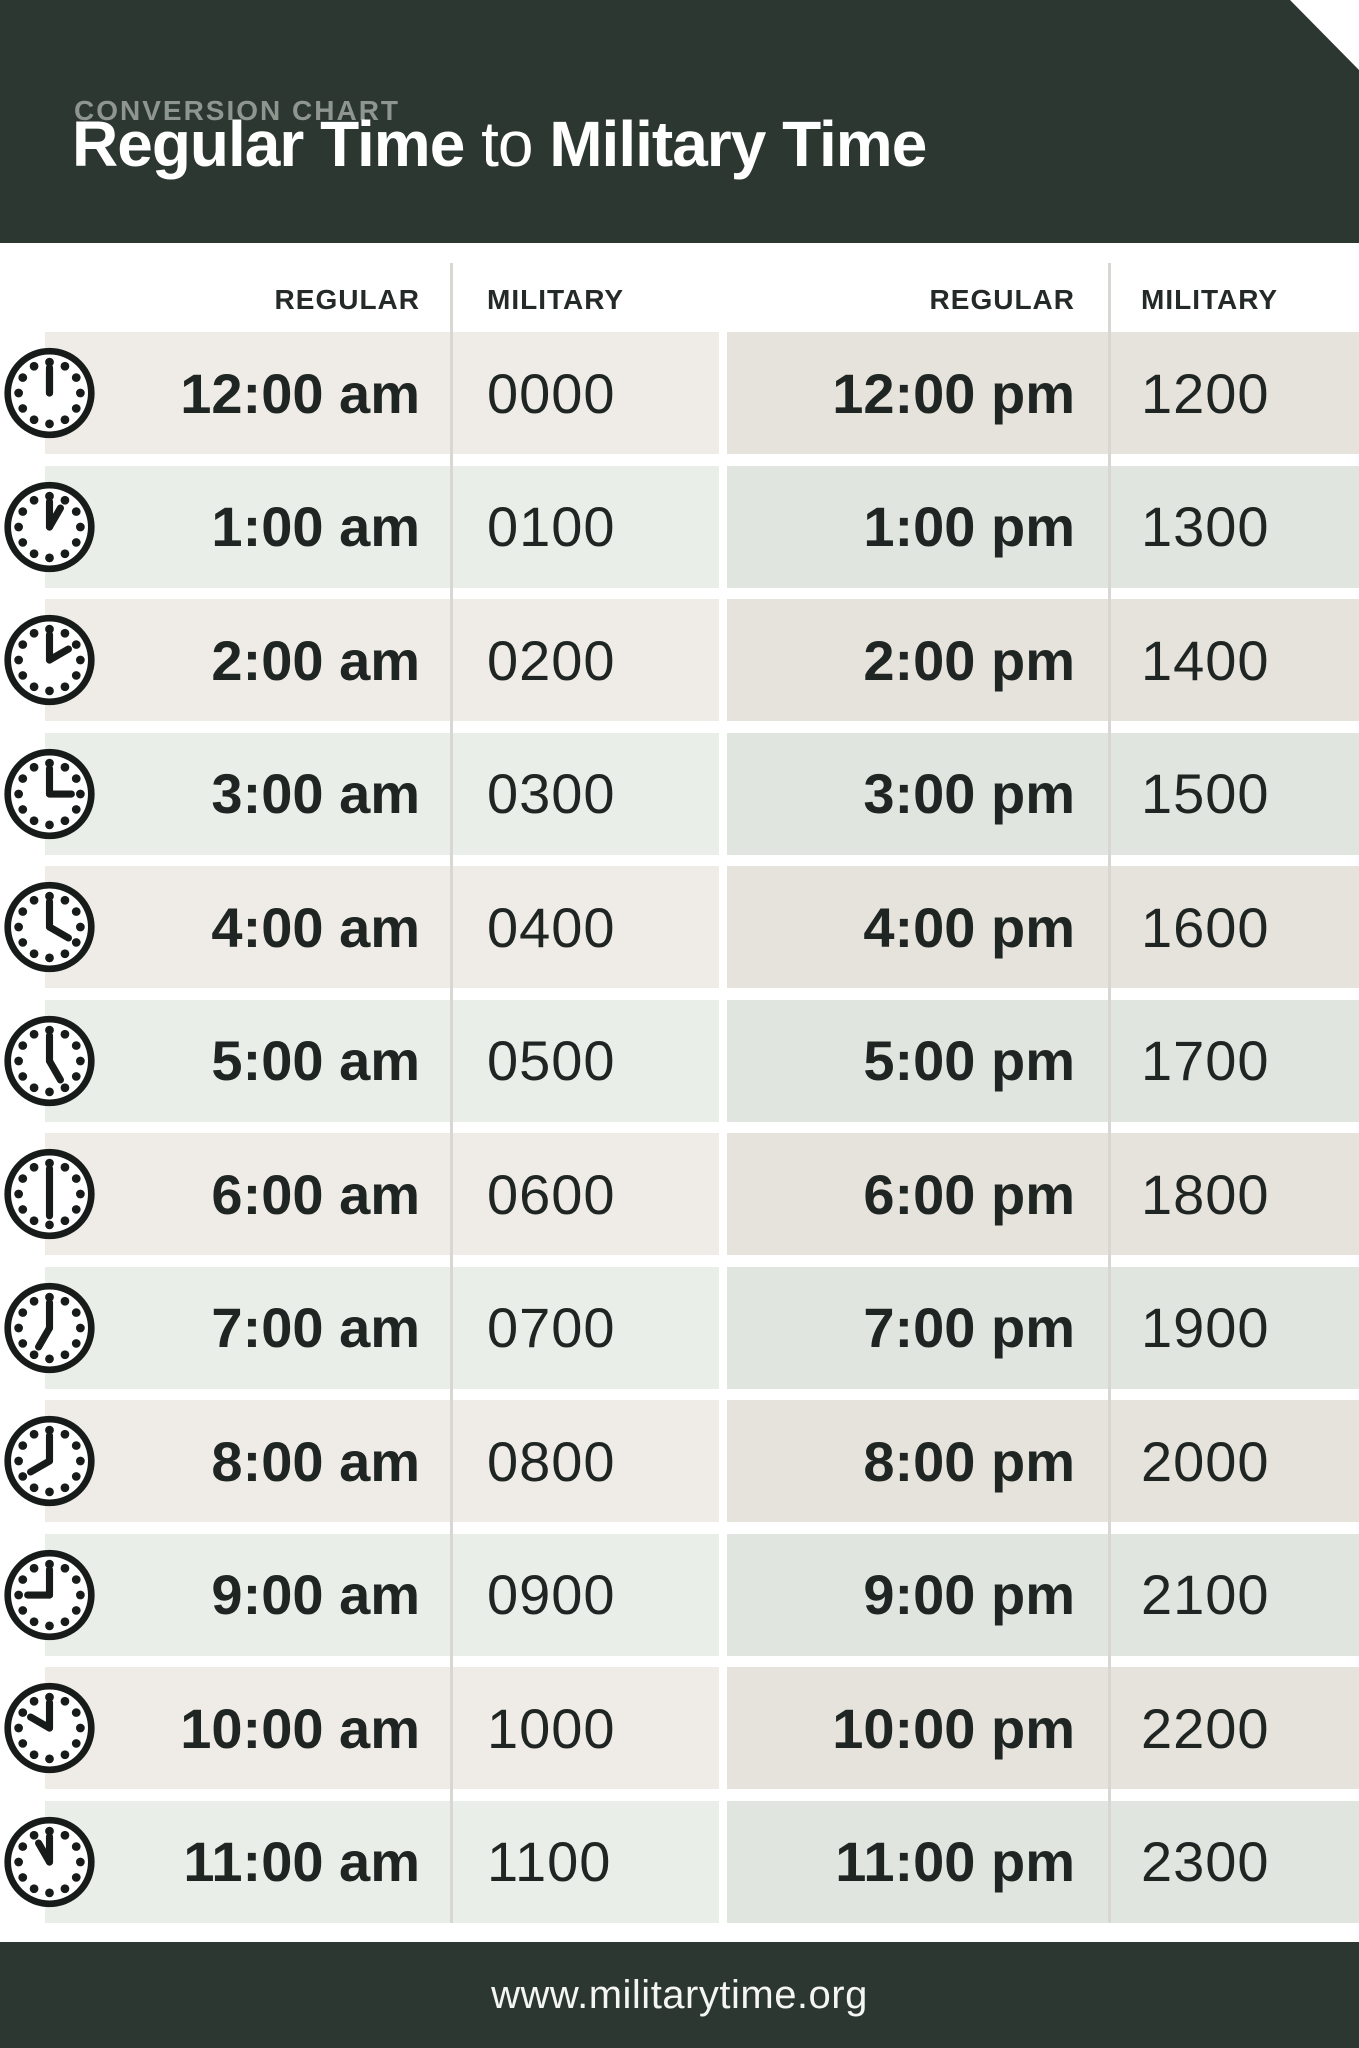  Describe the element at coordinates (969, 1461) in the screenshot. I see `regular-time-pm: 8:00 pm` at that location.